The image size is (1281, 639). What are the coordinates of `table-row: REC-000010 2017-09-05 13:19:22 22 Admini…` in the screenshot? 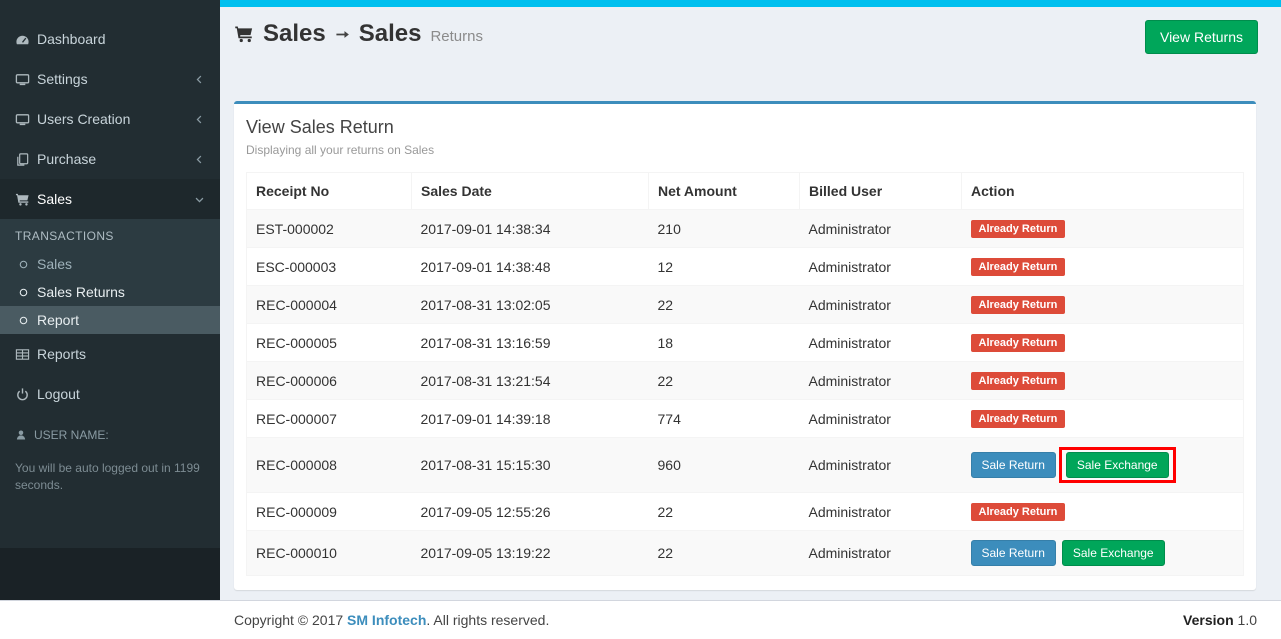 It's located at (745, 553).